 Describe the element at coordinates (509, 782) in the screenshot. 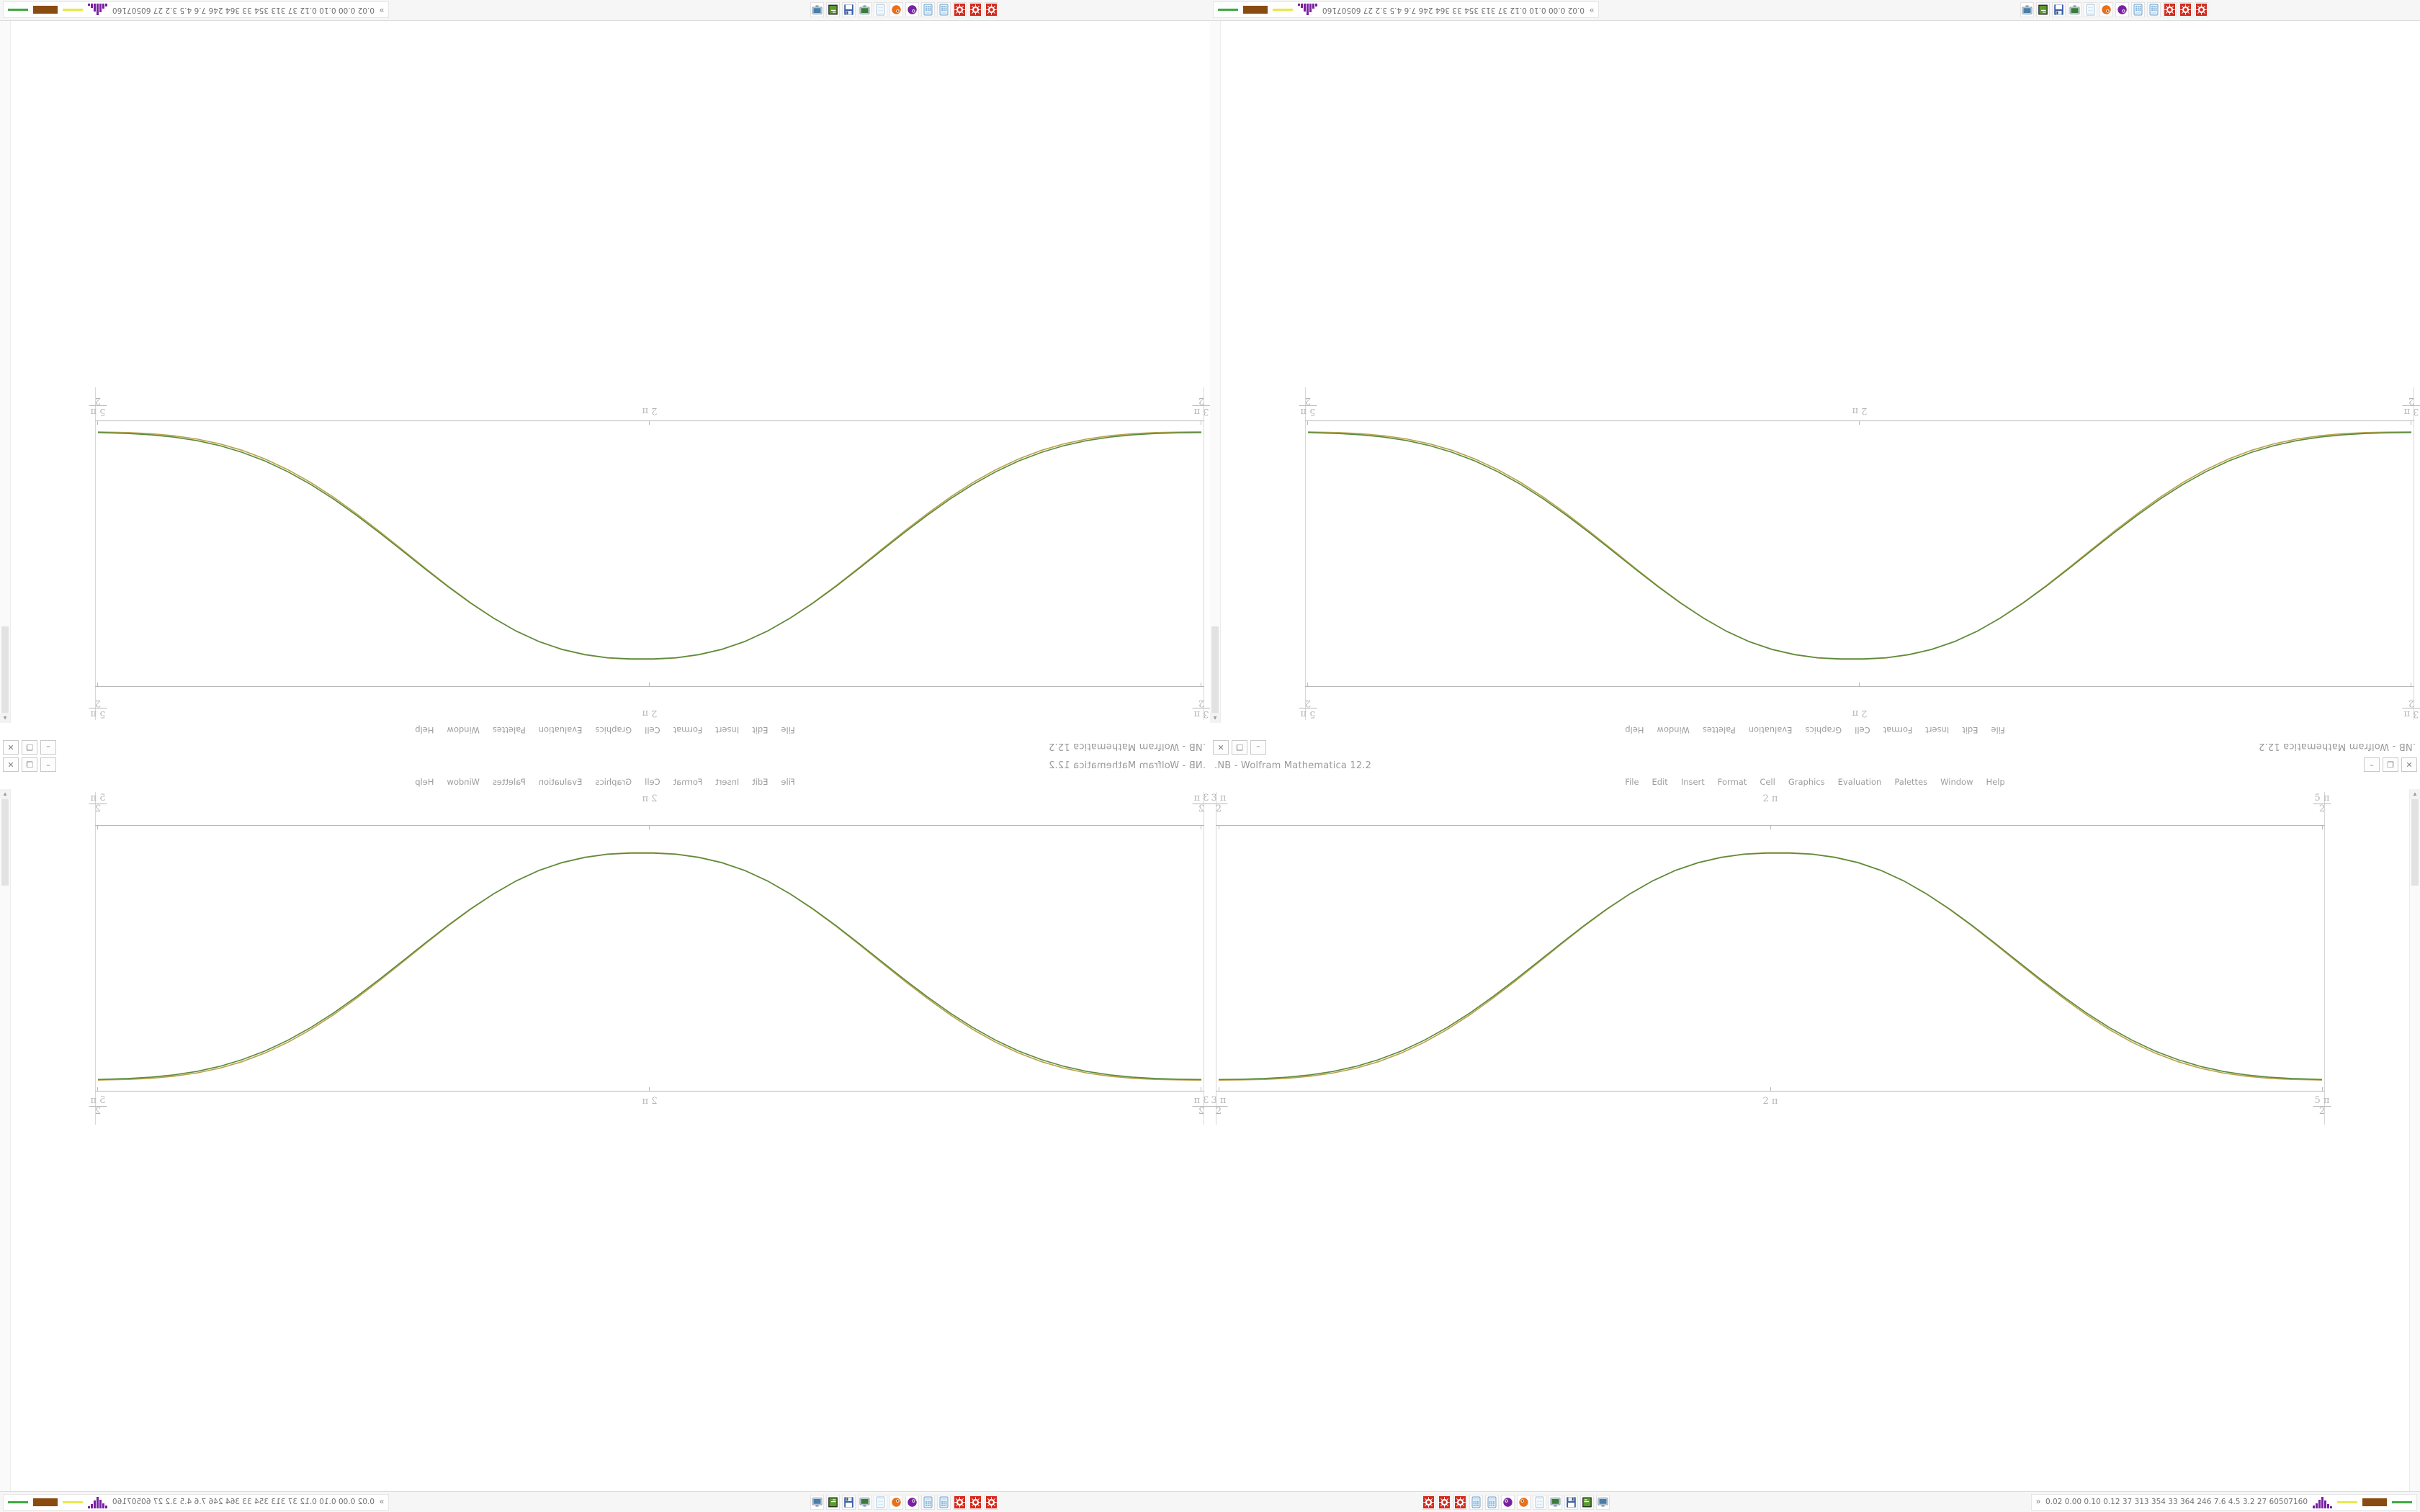

I see `menu-item-palettes: Palettes` at that location.